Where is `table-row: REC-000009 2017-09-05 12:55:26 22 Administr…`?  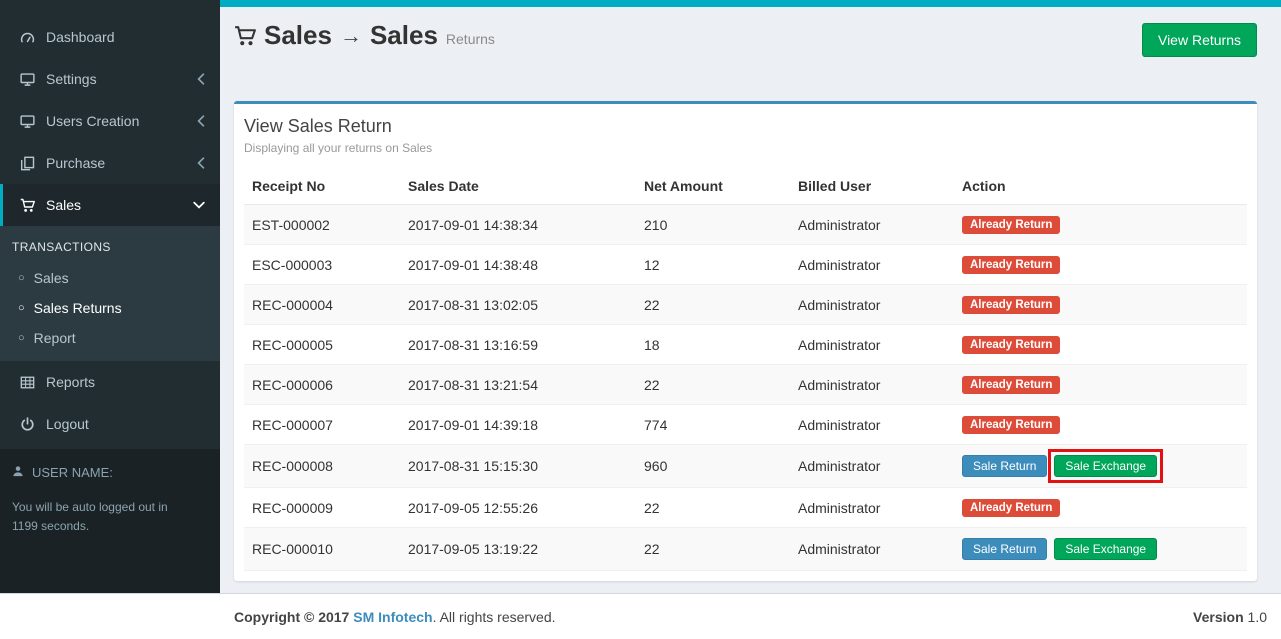
table-row: REC-000009 2017-09-05 12:55:26 22 Administr… is located at coordinates (745, 507).